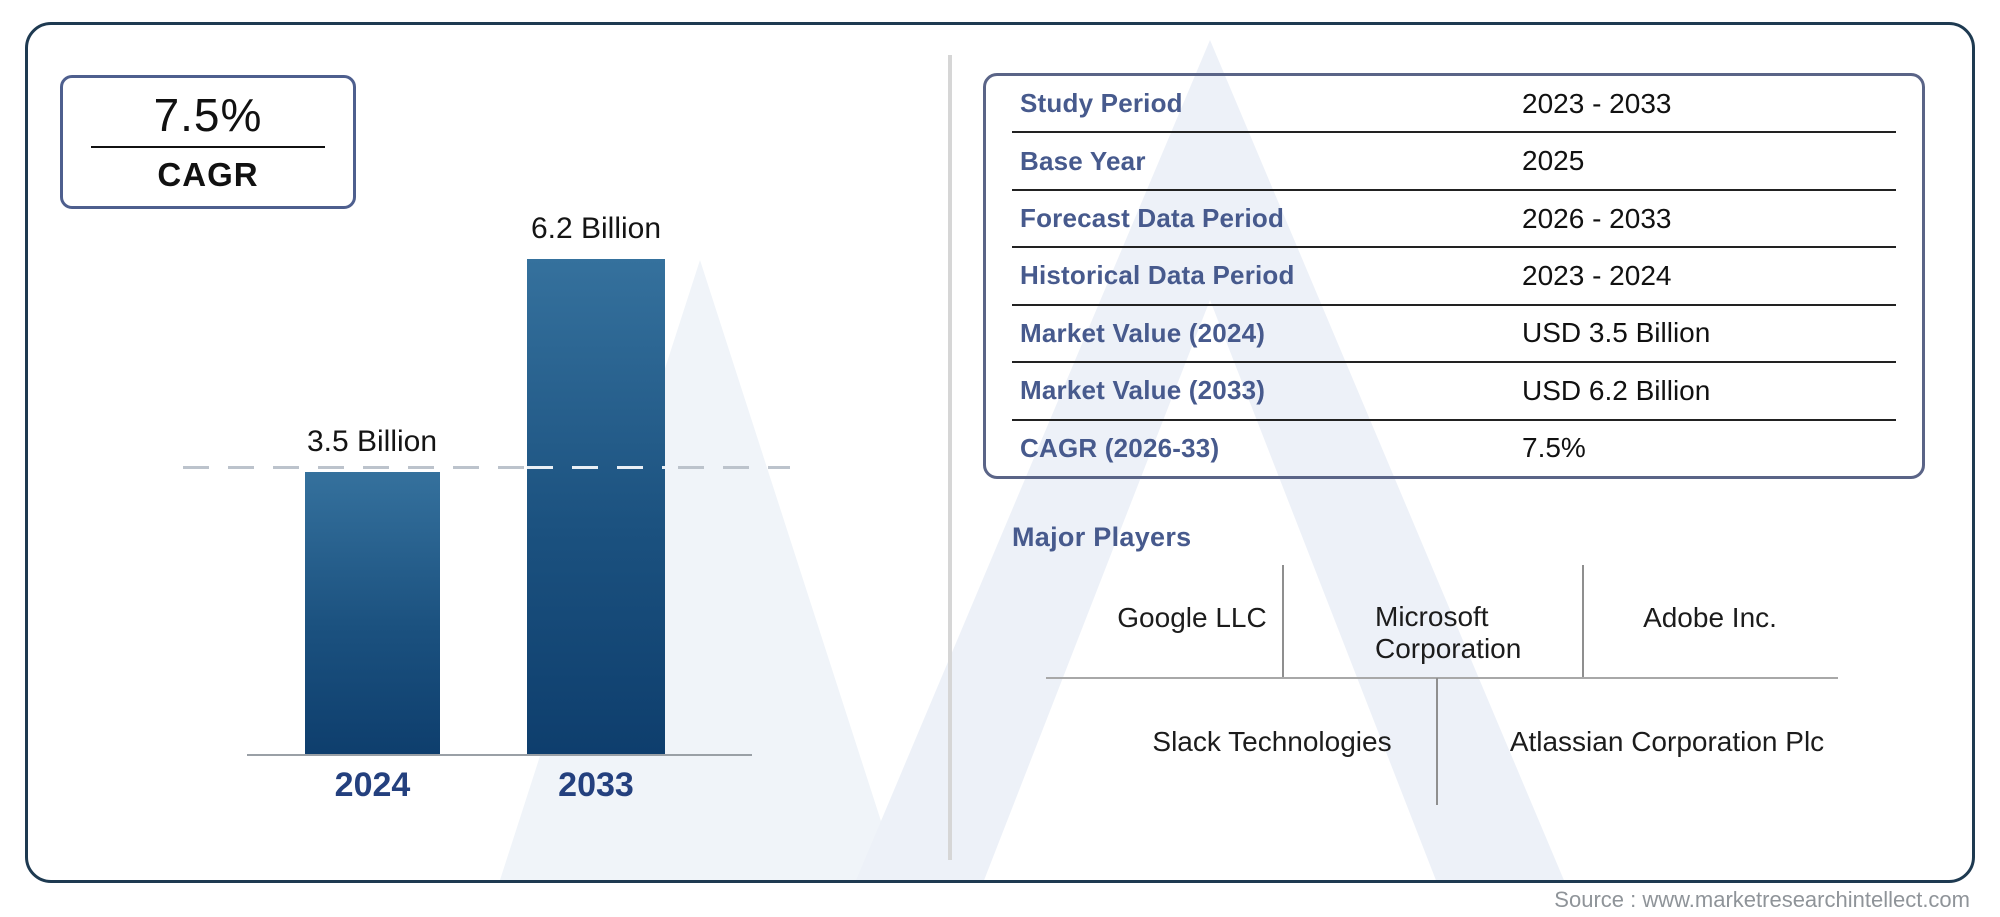  I want to click on x-tick-2024: 2024, so click(372, 785).